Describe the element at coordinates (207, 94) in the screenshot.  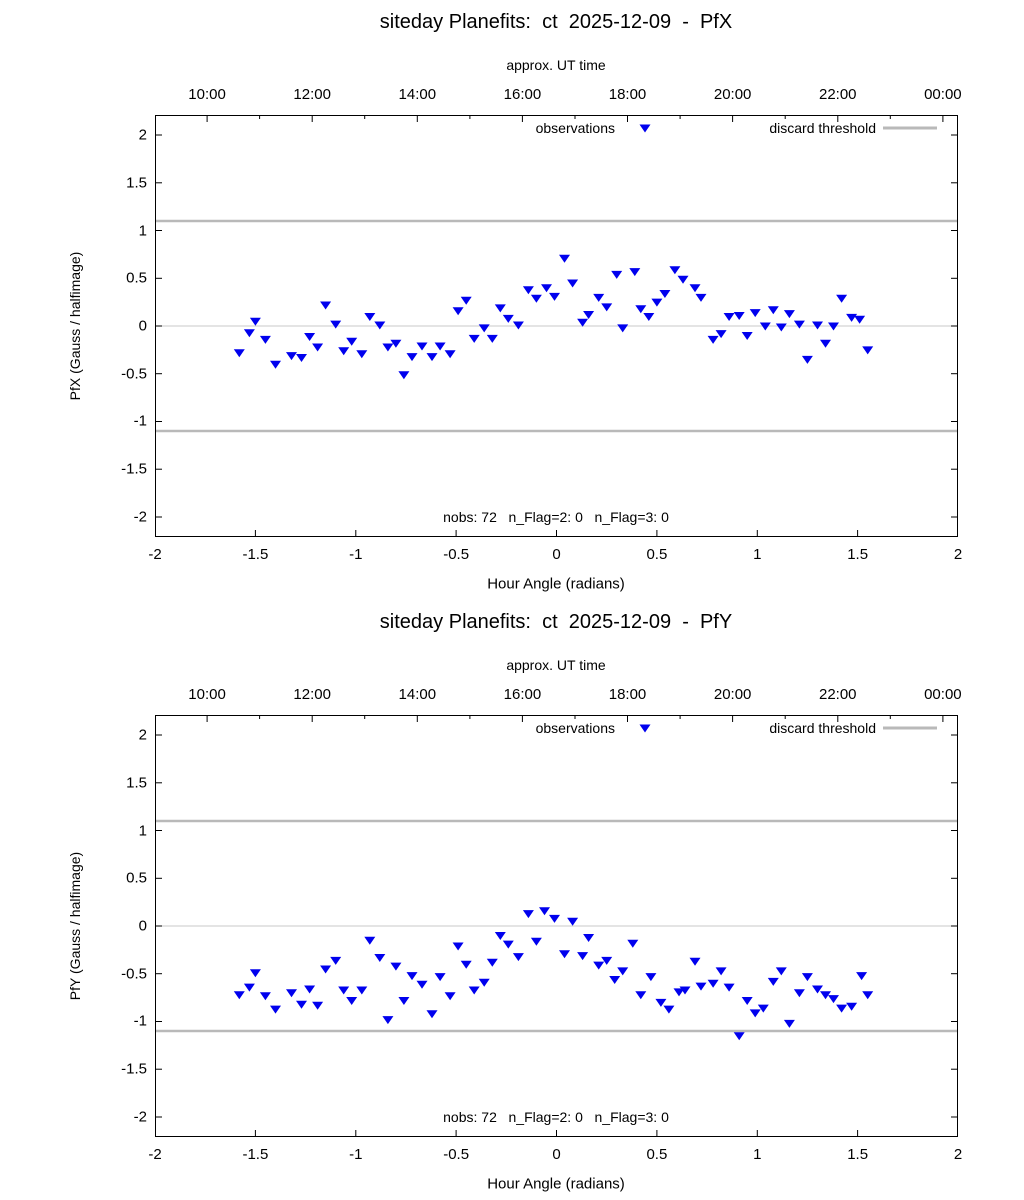
I see `top-tick-label: 10:00` at that location.